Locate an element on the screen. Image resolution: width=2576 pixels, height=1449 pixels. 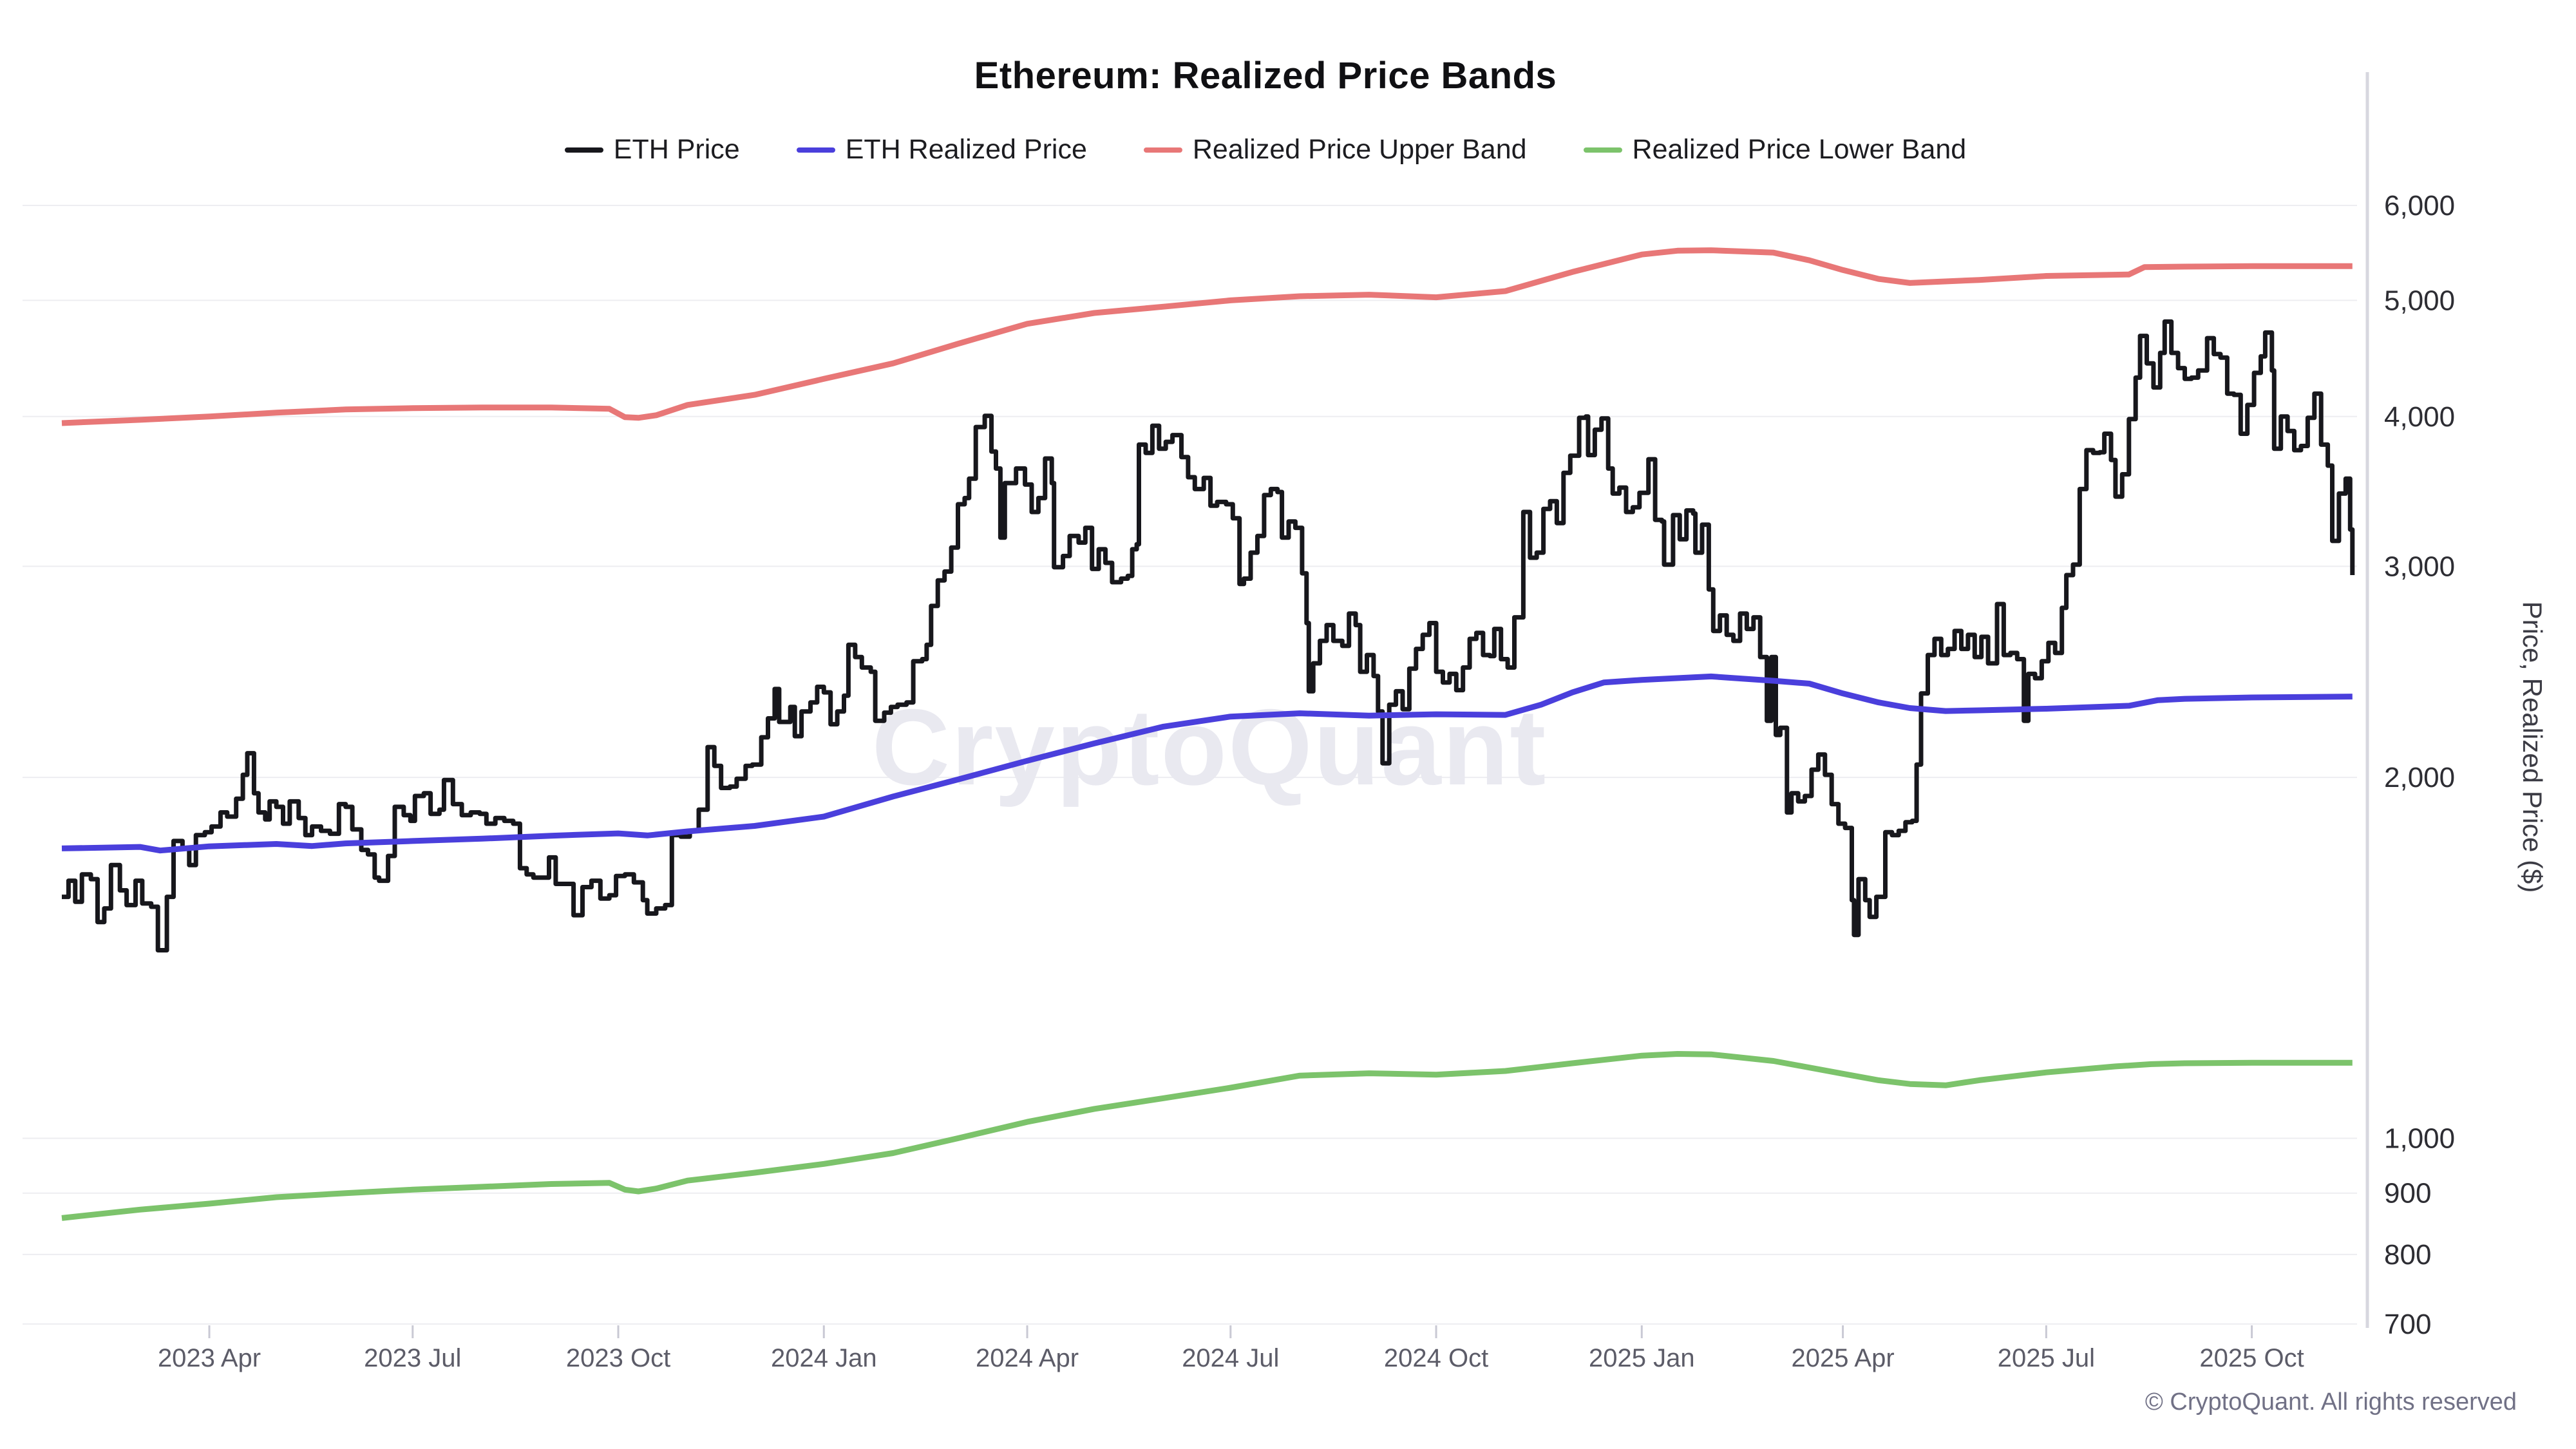
y-tick-label: 2,000 is located at coordinates (2419, 778).